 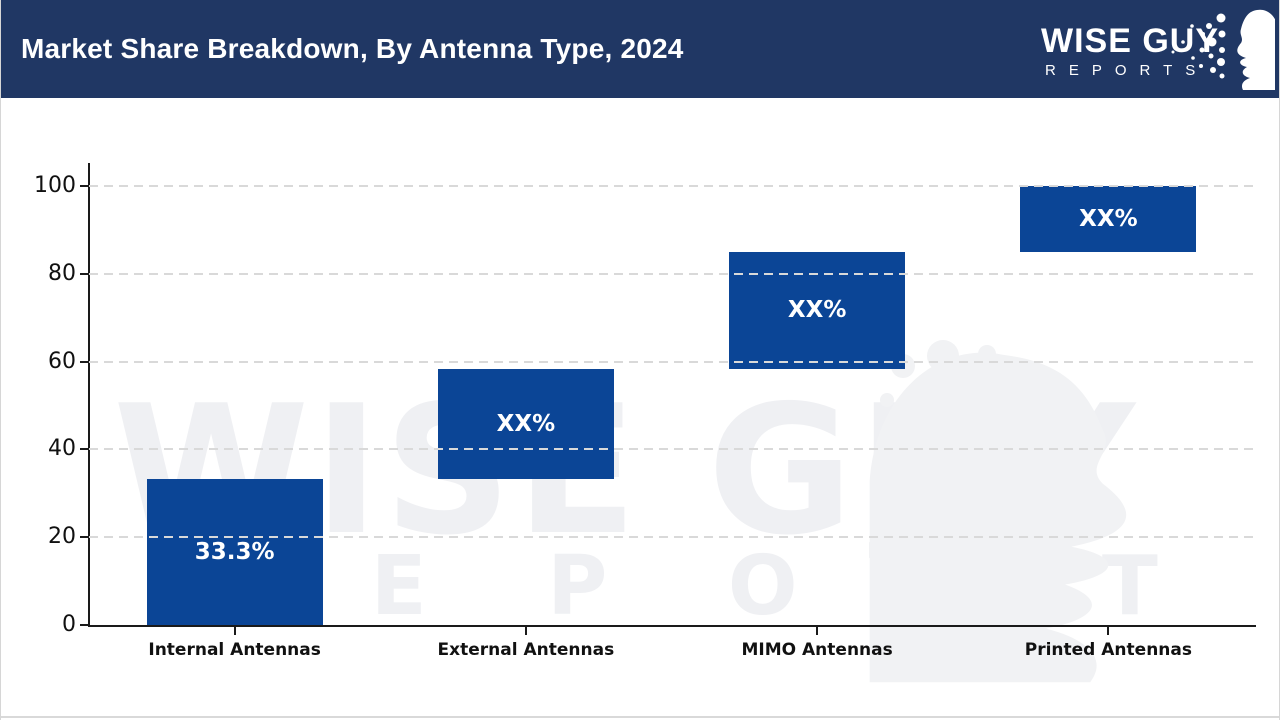 What do you see at coordinates (640, 717) in the screenshot?
I see `figure-bottom-border` at bounding box center [640, 717].